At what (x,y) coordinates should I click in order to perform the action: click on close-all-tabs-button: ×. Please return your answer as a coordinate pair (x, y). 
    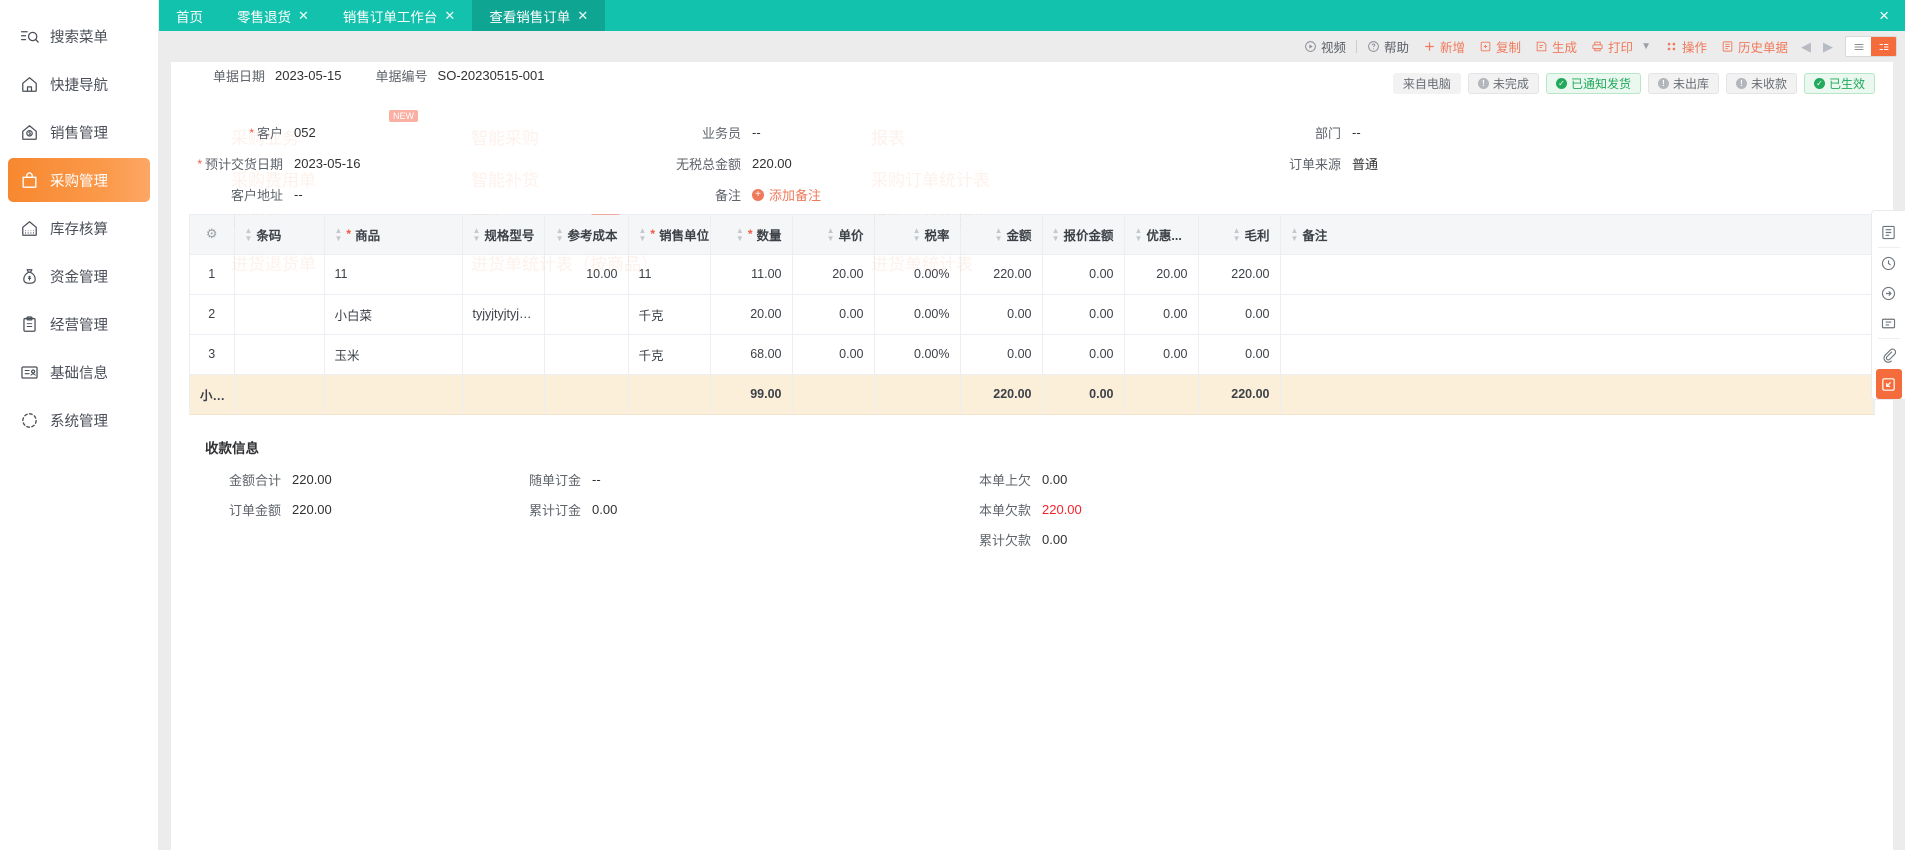
    Looking at the image, I should click on (1887, 15).